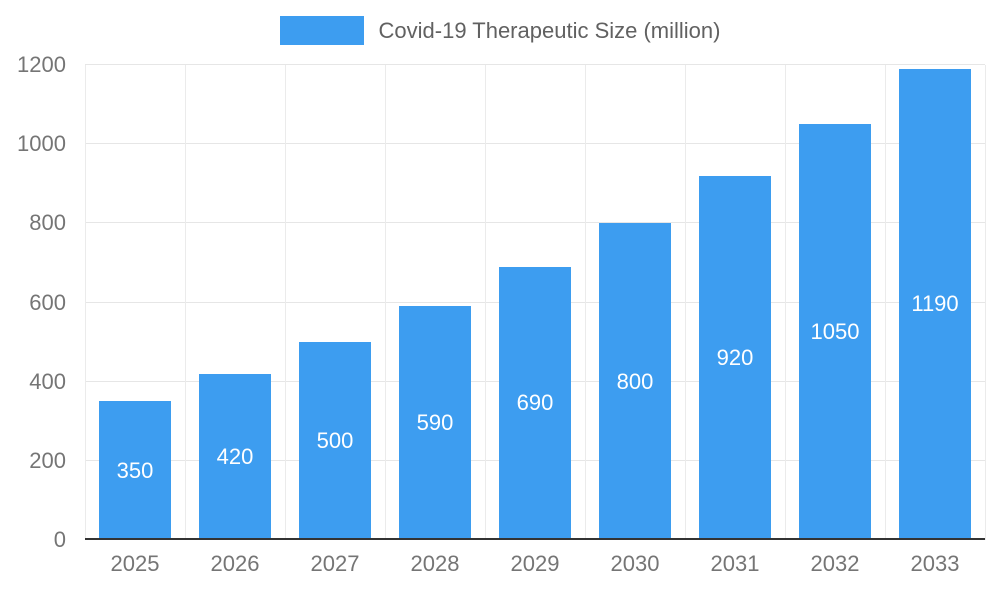  What do you see at coordinates (335, 302) in the screenshot?
I see `bar-slot: 500` at bounding box center [335, 302].